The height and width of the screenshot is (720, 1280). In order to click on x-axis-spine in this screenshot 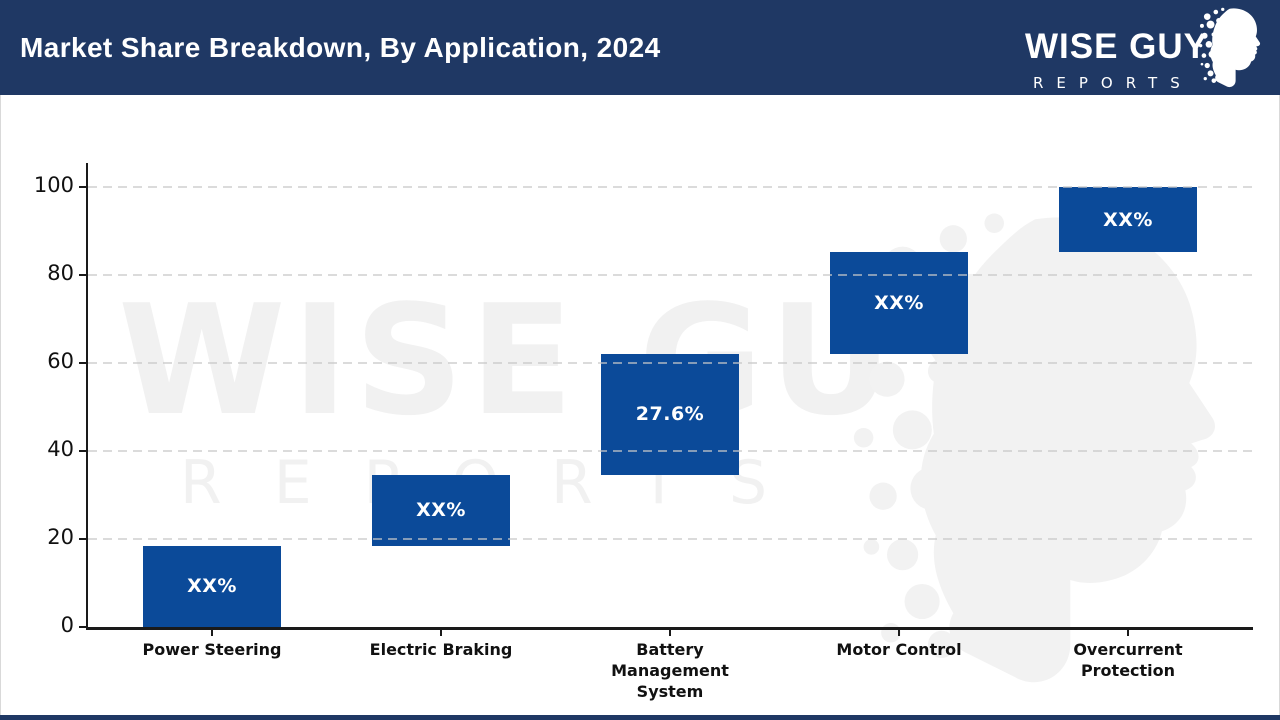, I will do `click(669, 628)`.